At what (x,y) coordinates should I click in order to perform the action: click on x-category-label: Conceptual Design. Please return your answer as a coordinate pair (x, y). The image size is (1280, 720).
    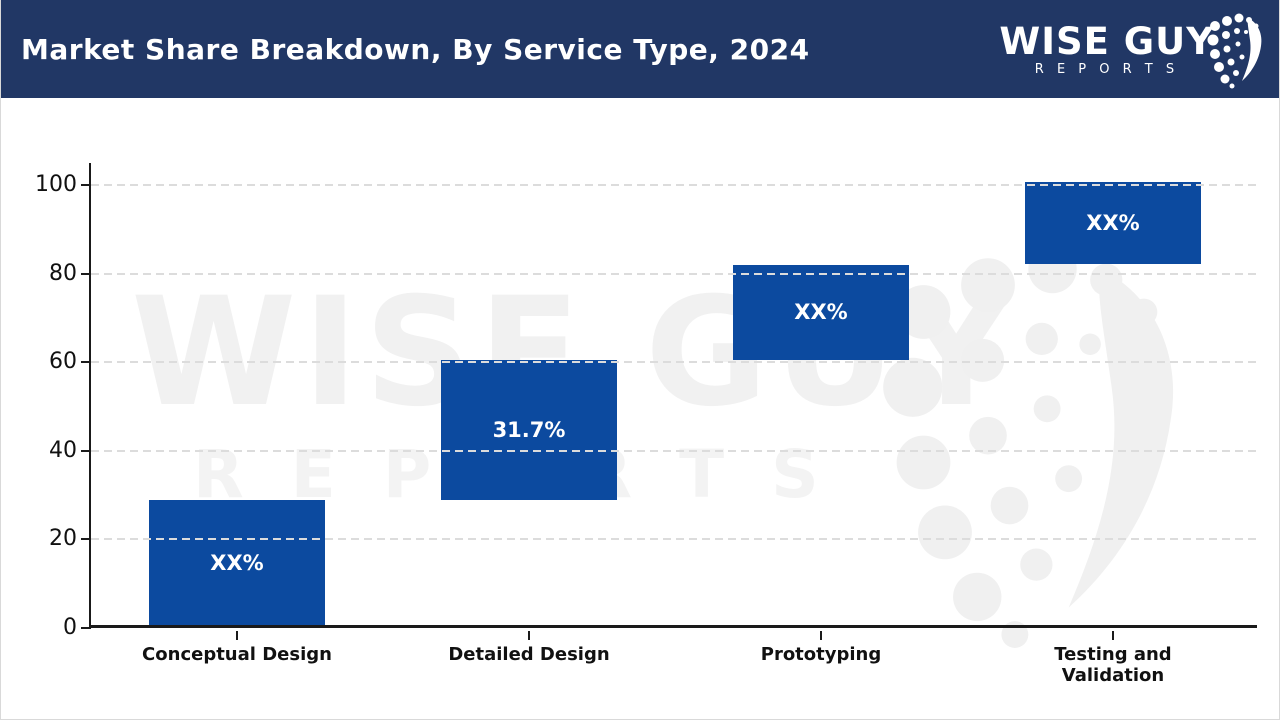
    Looking at the image, I should click on (237, 654).